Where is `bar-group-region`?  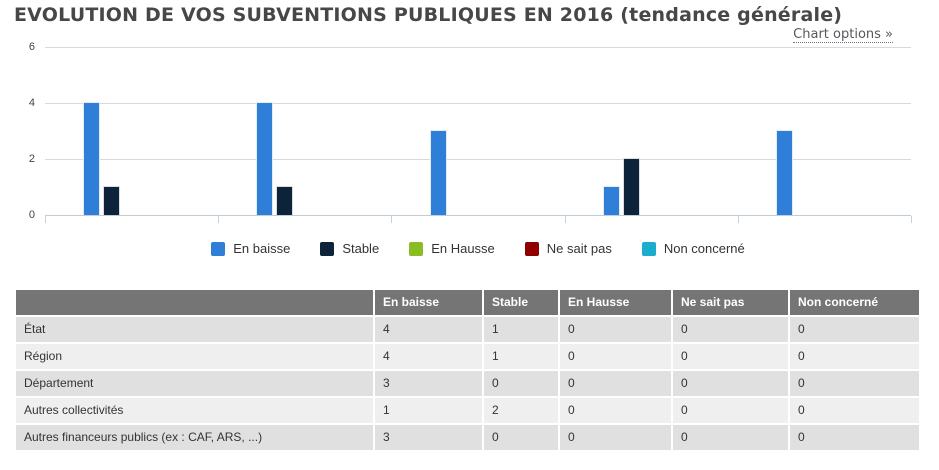
bar-group-region is located at coordinates (304, 131).